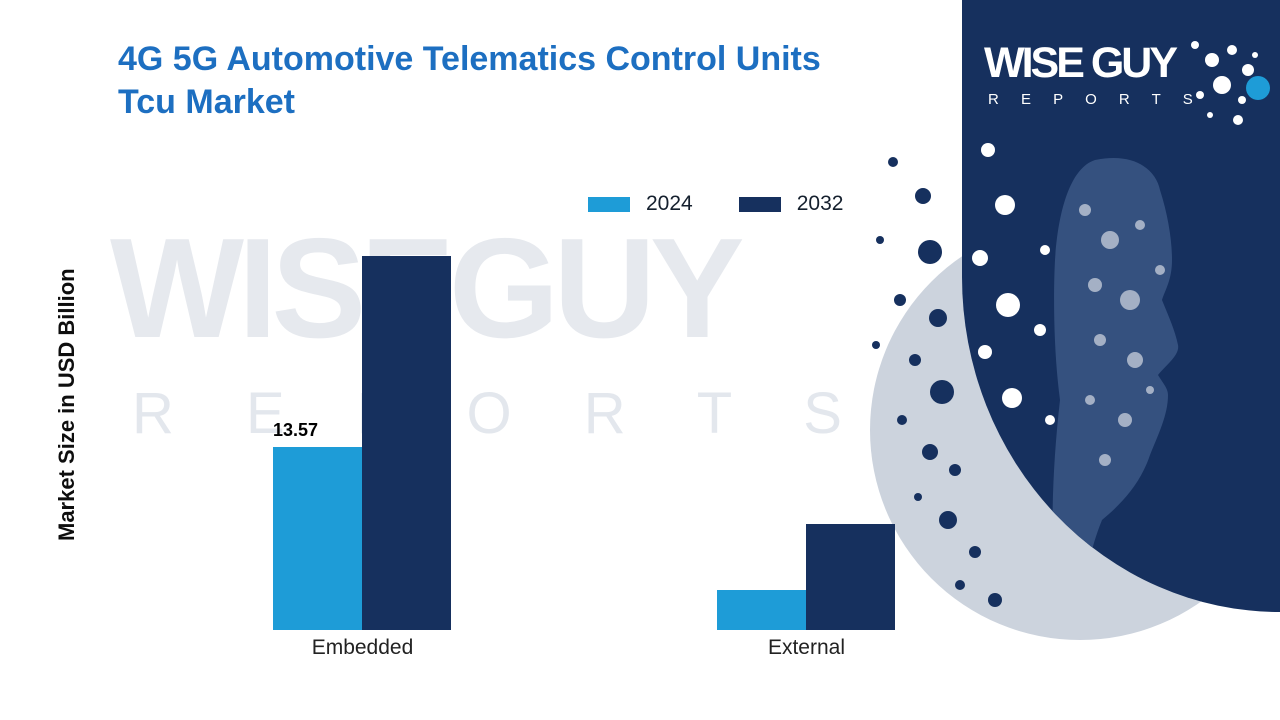 This screenshot has width=1280, height=720. Describe the element at coordinates (1081, 63) in the screenshot. I see `brand-wordmark: WISE GUY` at that location.